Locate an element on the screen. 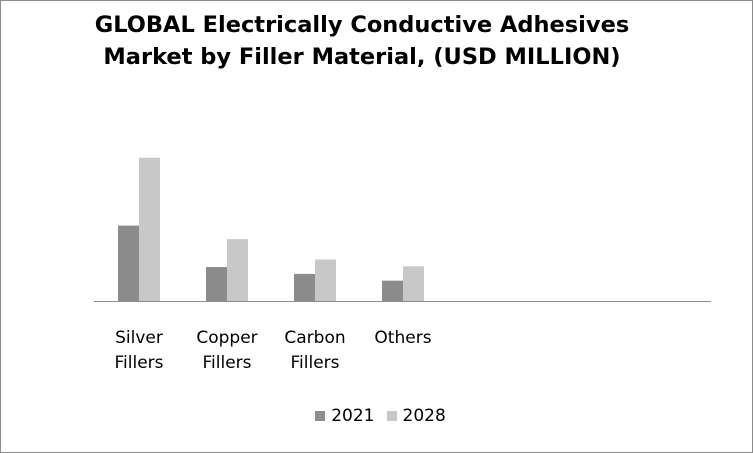  chart-title-line-1: GLOBAL Electrically Conductive Adhesives is located at coordinates (362, 25).